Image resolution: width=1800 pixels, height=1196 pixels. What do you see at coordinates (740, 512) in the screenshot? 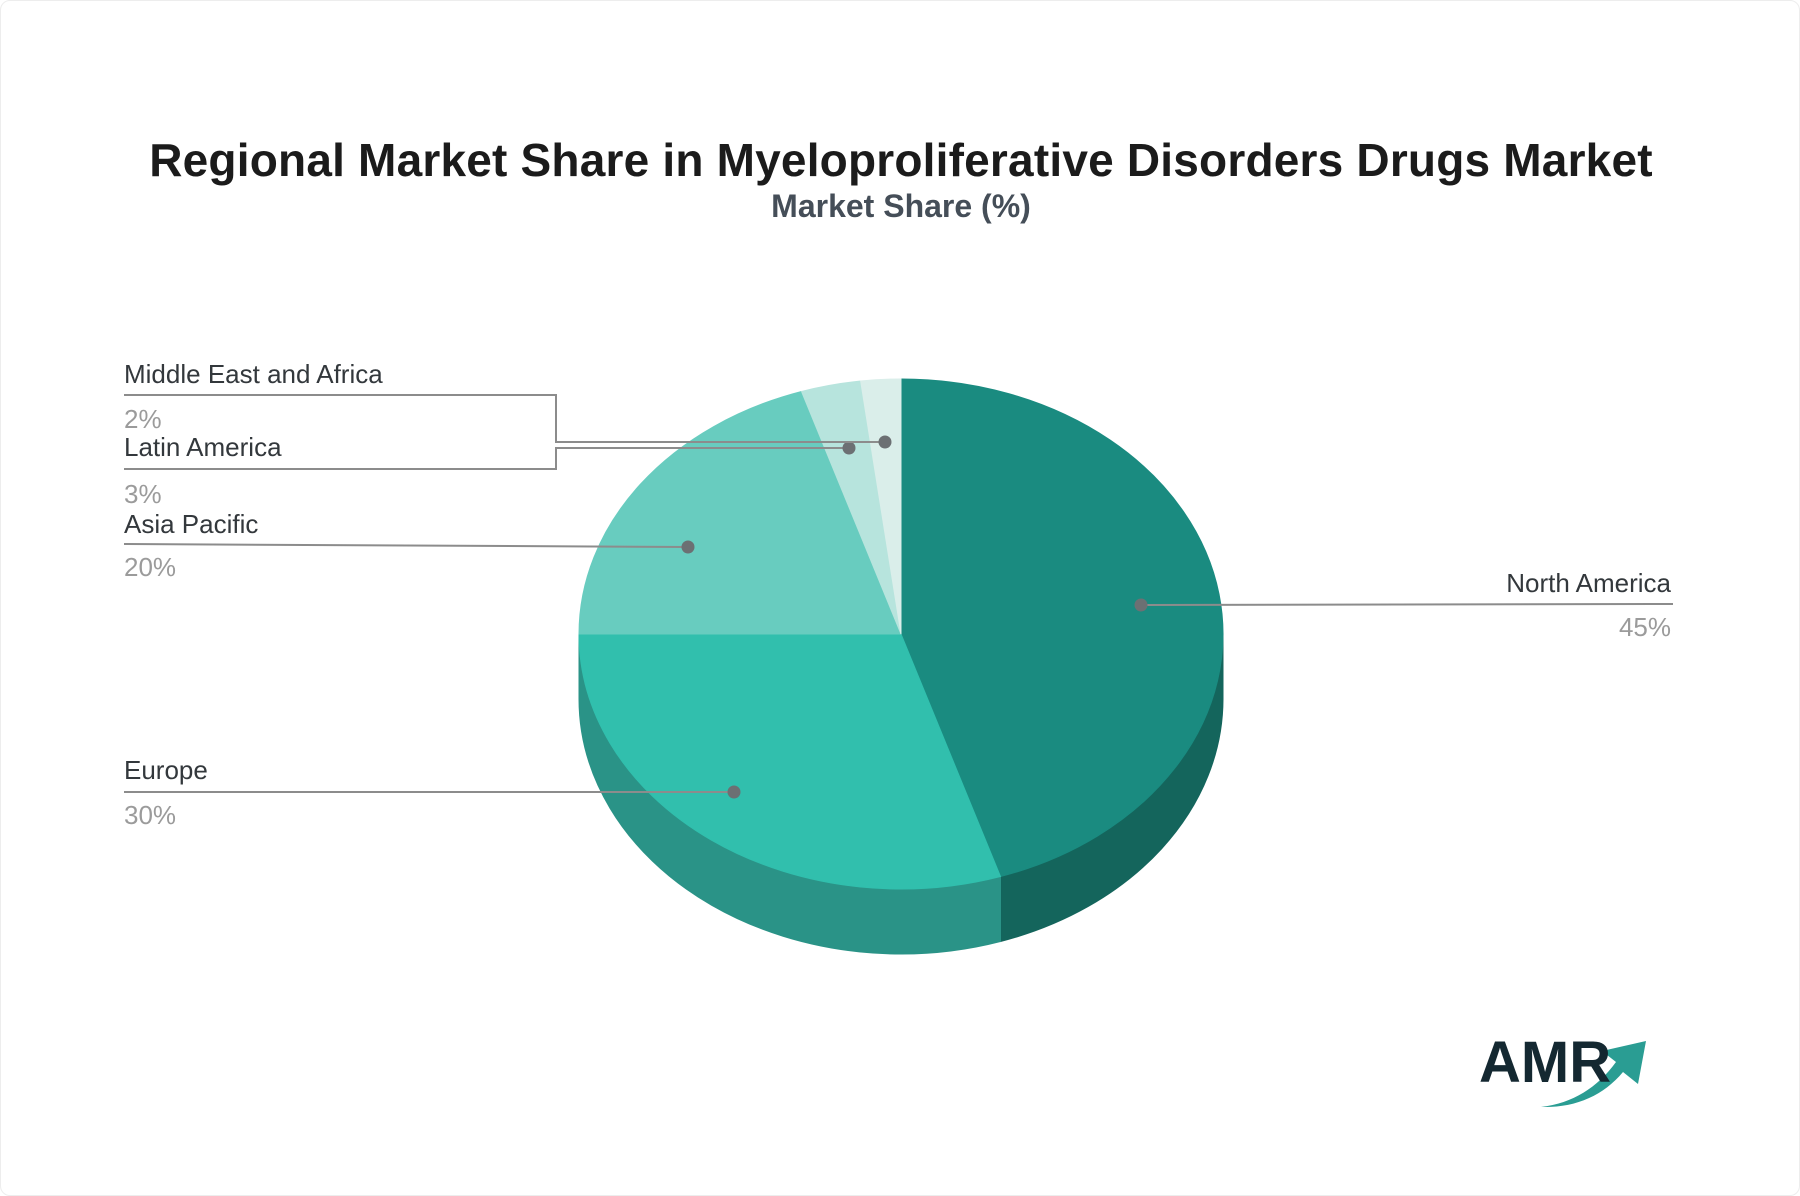
I see `pie-slice-asia-pacific` at bounding box center [740, 512].